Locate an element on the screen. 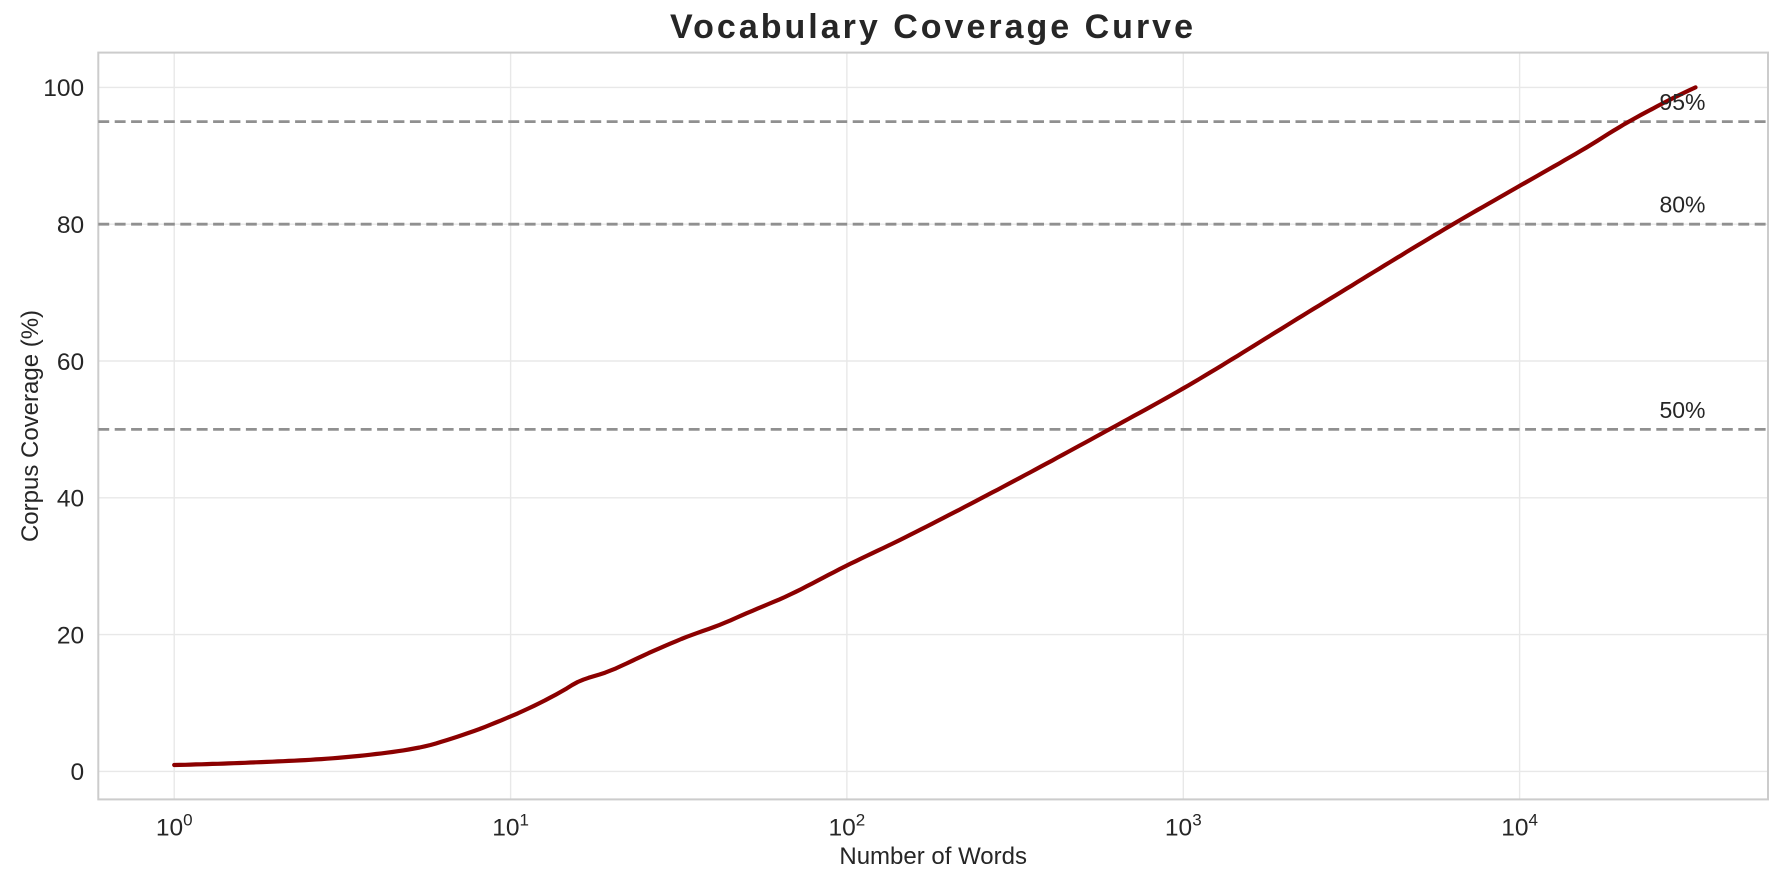 This screenshot has height=883, width=1784. svg-text: 50% is located at coordinates (1682, 410).